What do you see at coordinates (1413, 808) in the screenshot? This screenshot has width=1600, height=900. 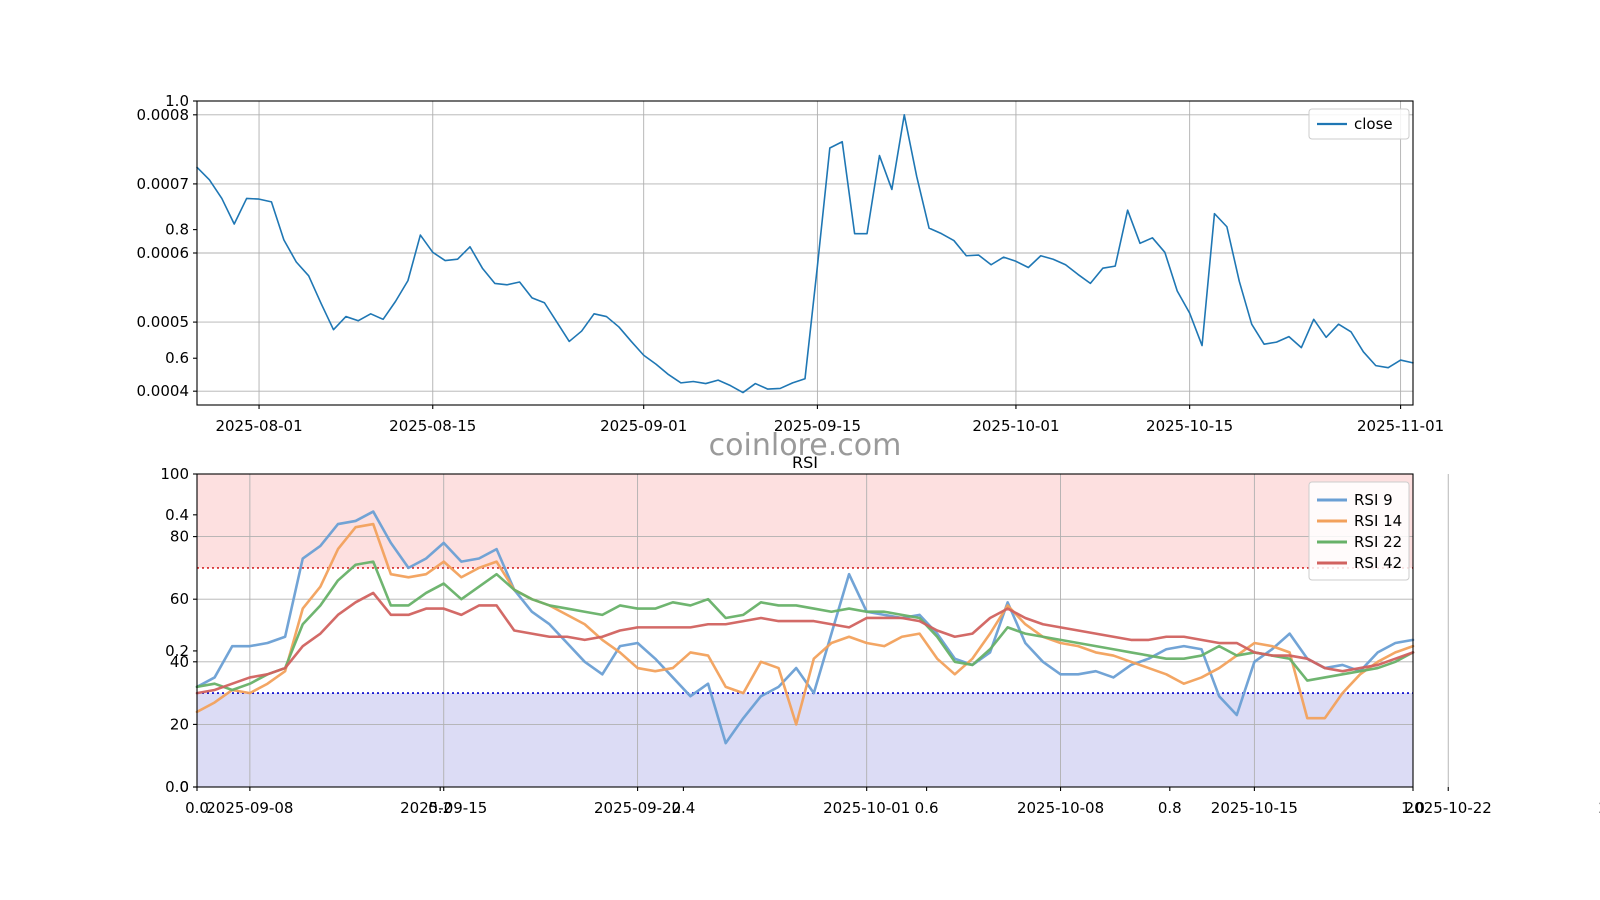 I see `rsi-x-tick-label-secondary: 1.0` at bounding box center [1413, 808].